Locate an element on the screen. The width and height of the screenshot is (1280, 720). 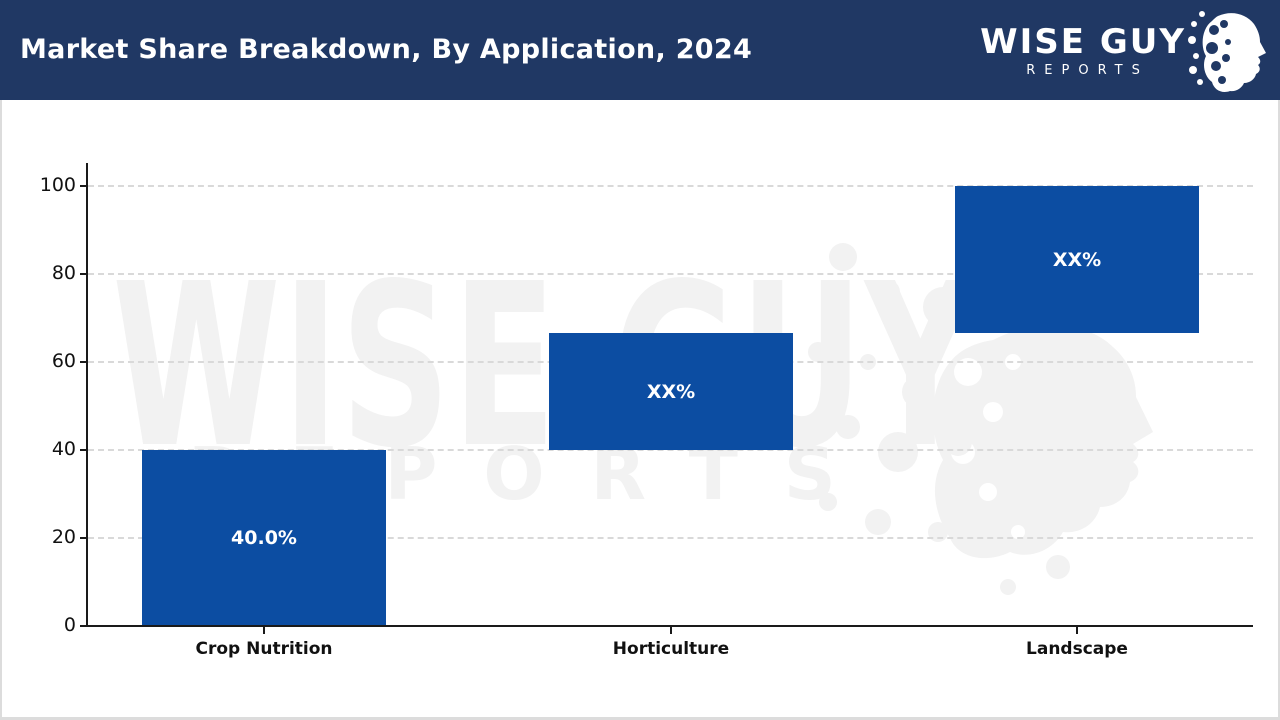
x-tick-label-landscape: Landscape is located at coordinates (1077, 649).